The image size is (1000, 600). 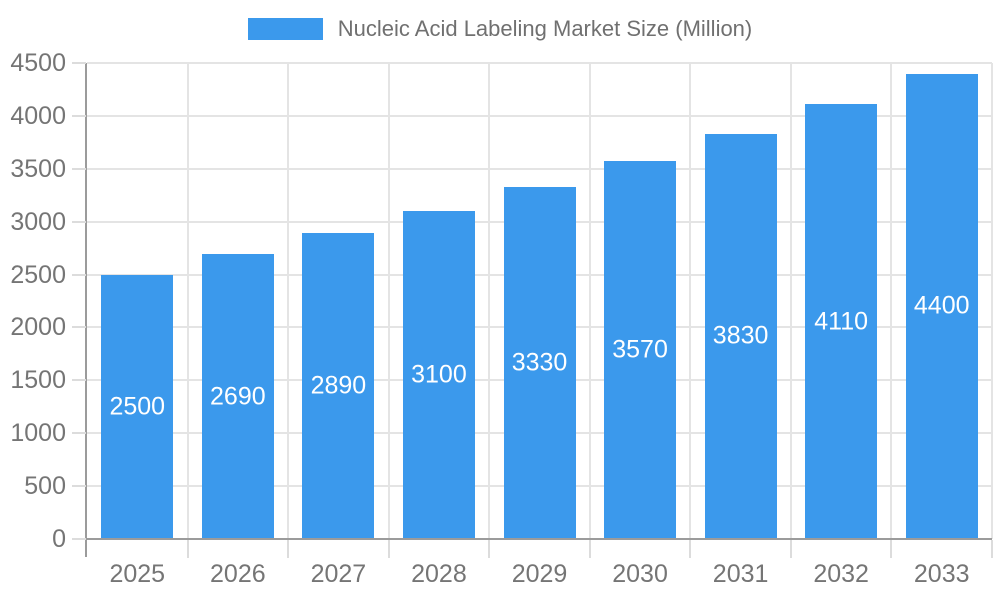 I want to click on bar-value-label: 2500, so click(x=137, y=406).